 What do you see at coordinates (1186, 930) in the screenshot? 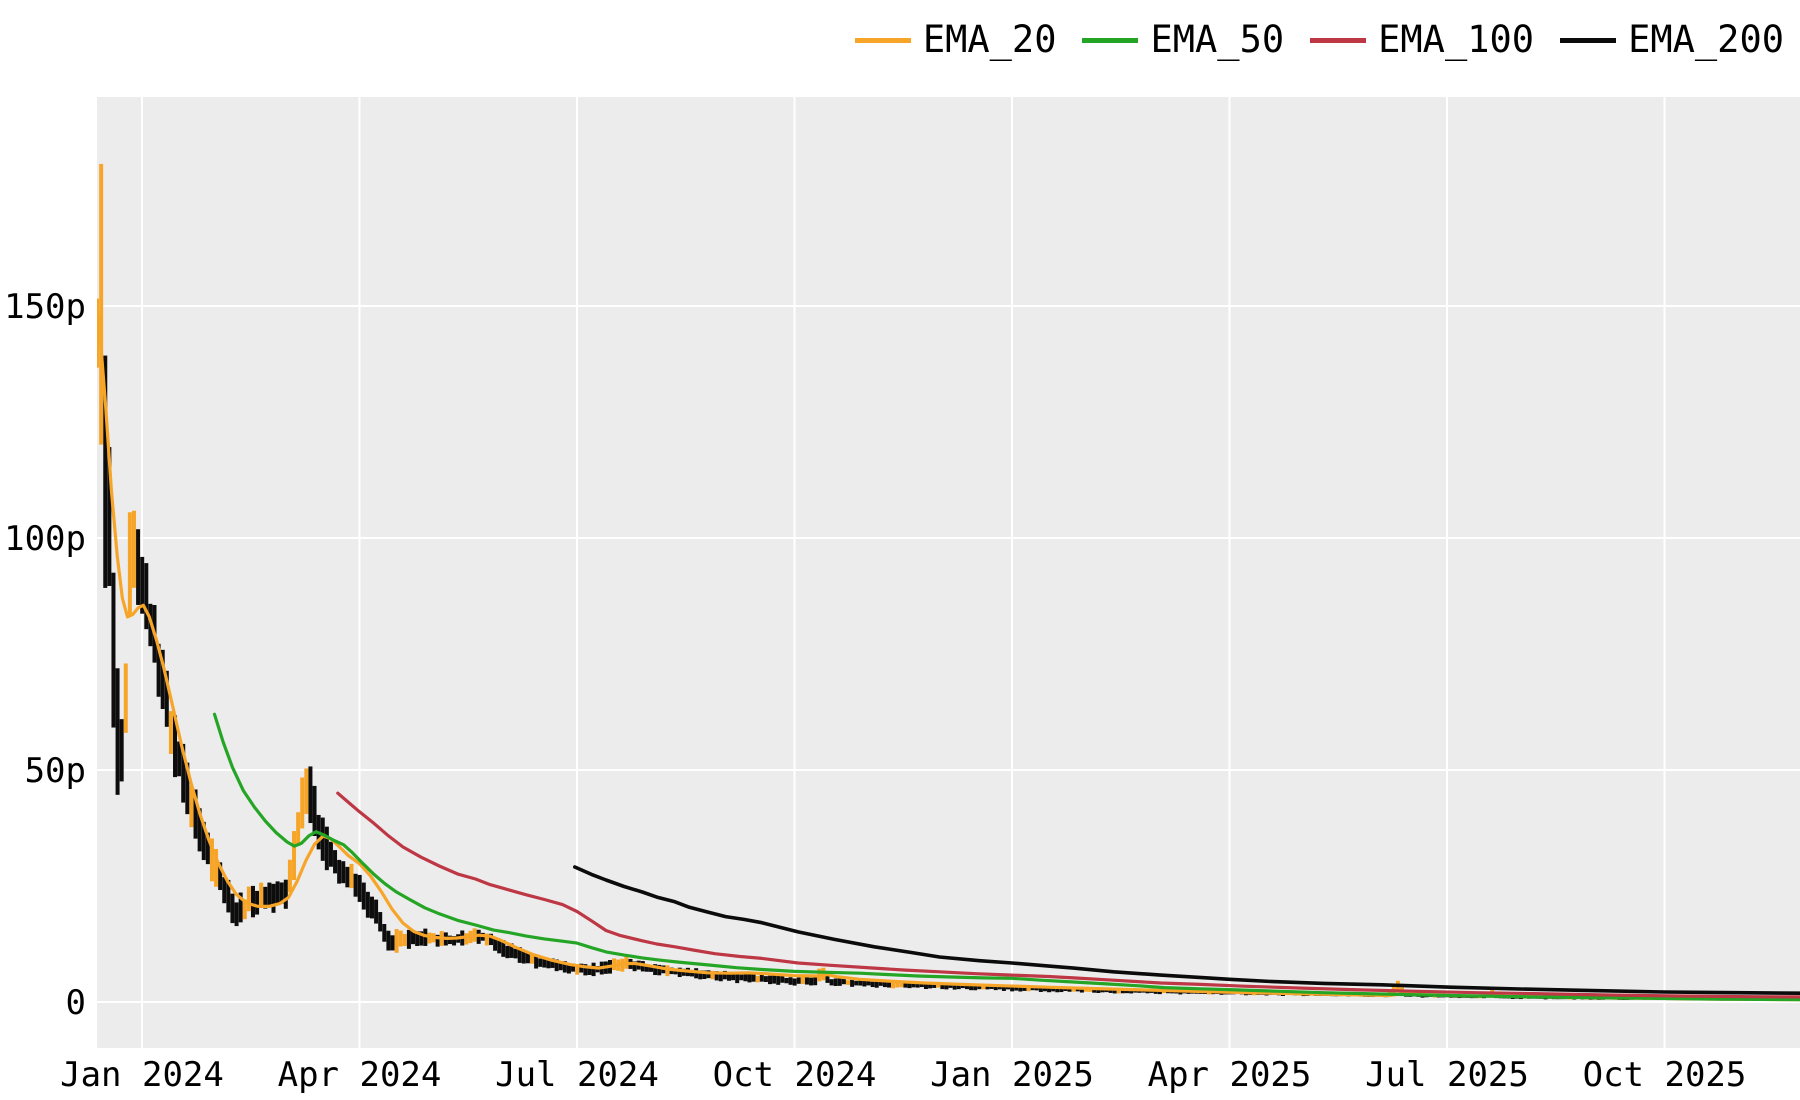
I see `ema-200-line` at bounding box center [1186, 930].